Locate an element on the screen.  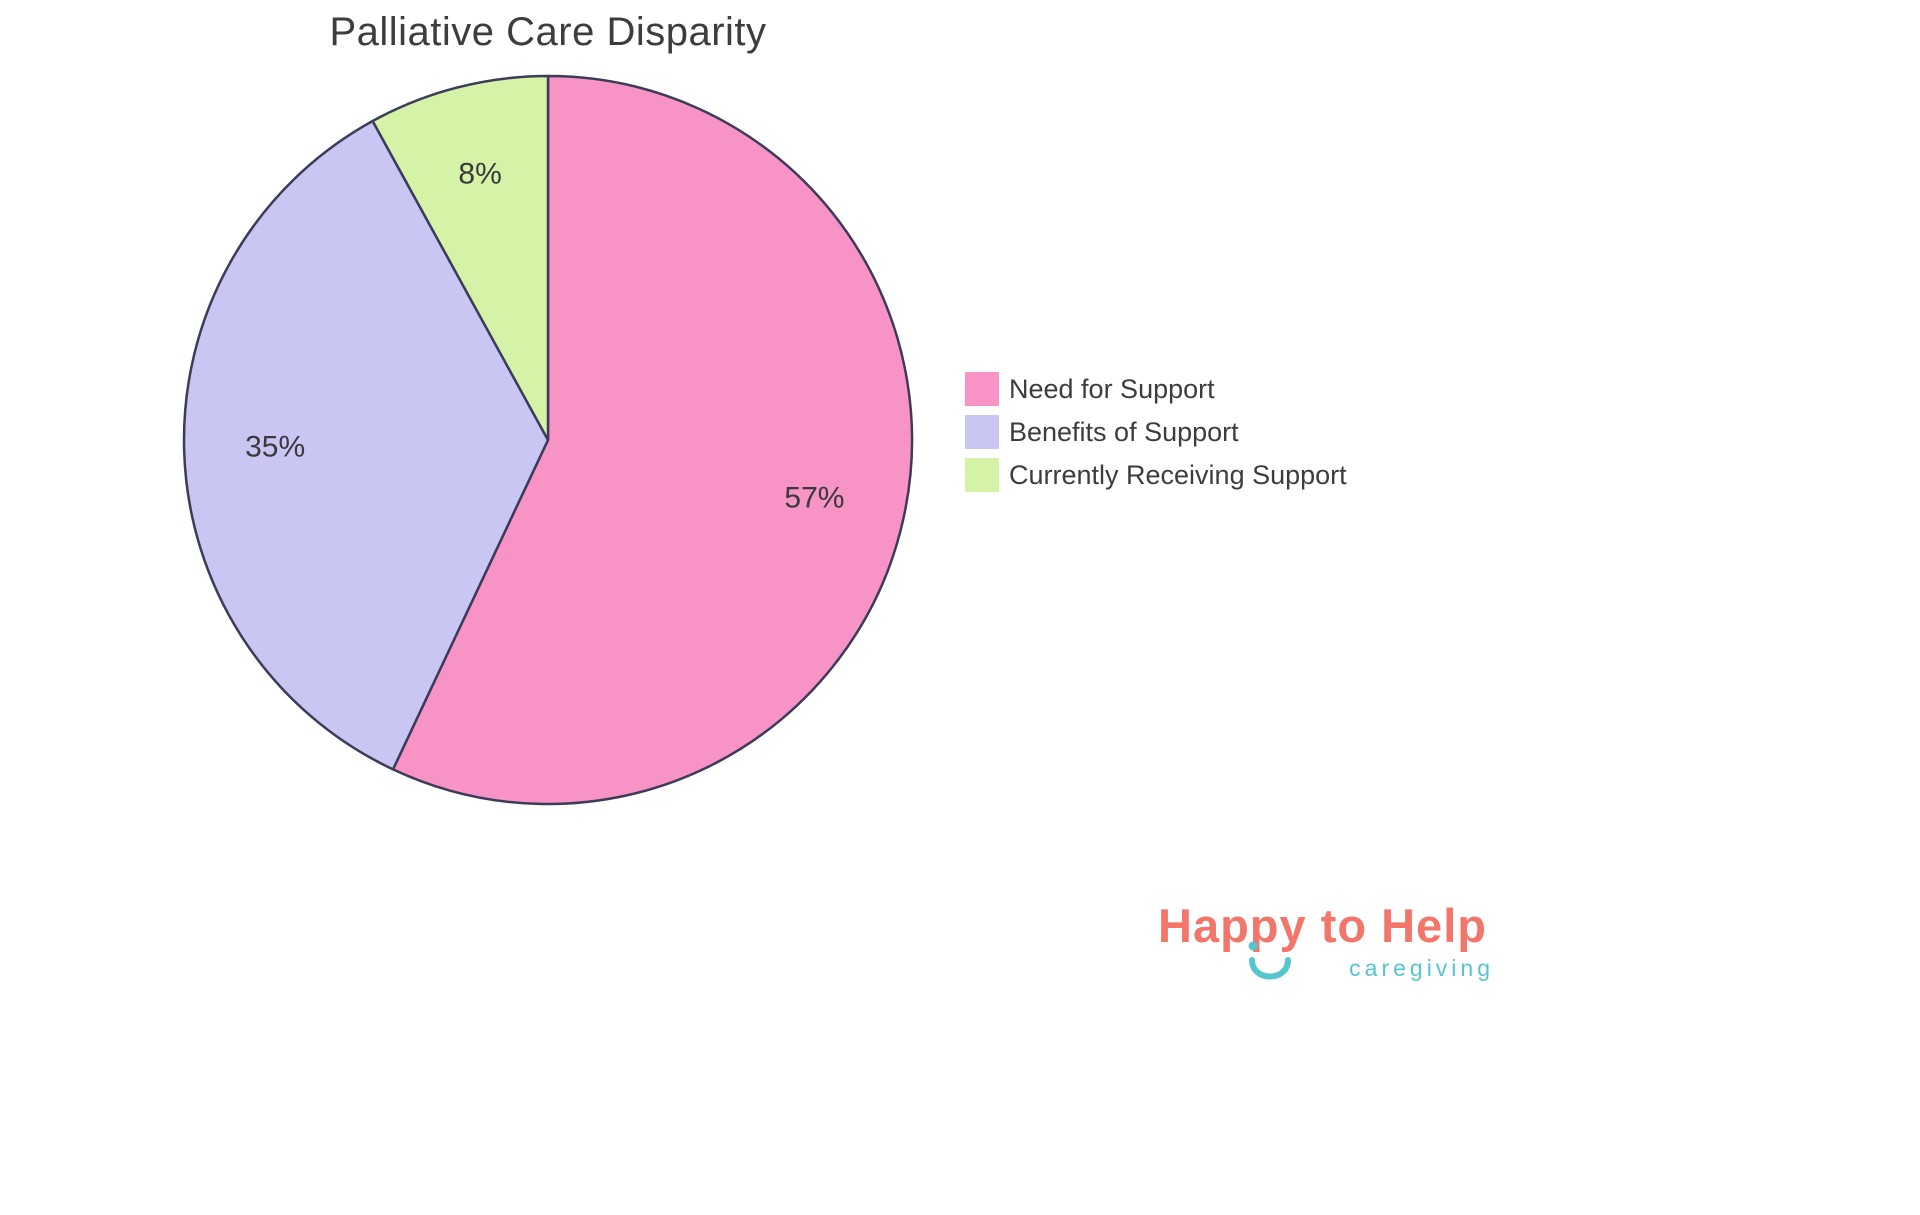
pie-slice-label-2: 8% is located at coordinates (479, 173).